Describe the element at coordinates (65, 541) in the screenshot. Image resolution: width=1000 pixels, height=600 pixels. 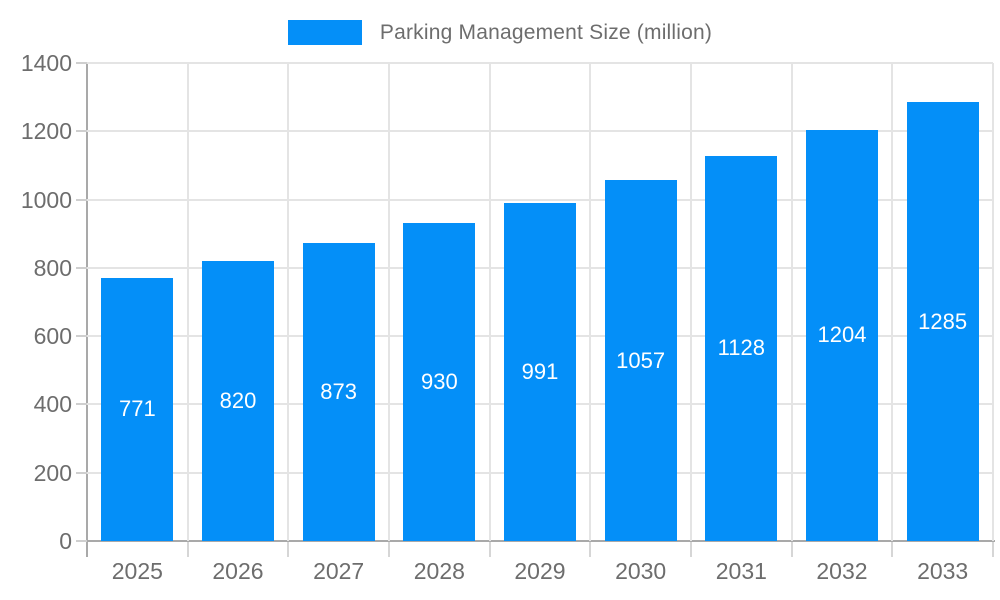
I see `y-axis-tick-label: 0` at that location.